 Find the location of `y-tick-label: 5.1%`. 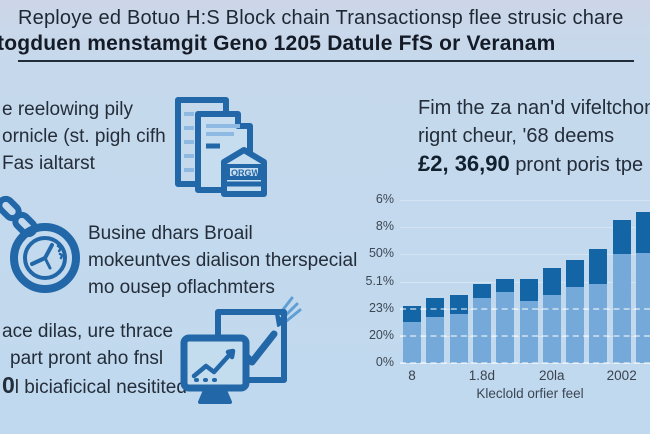

y-tick-label: 5.1% is located at coordinates (380, 280).